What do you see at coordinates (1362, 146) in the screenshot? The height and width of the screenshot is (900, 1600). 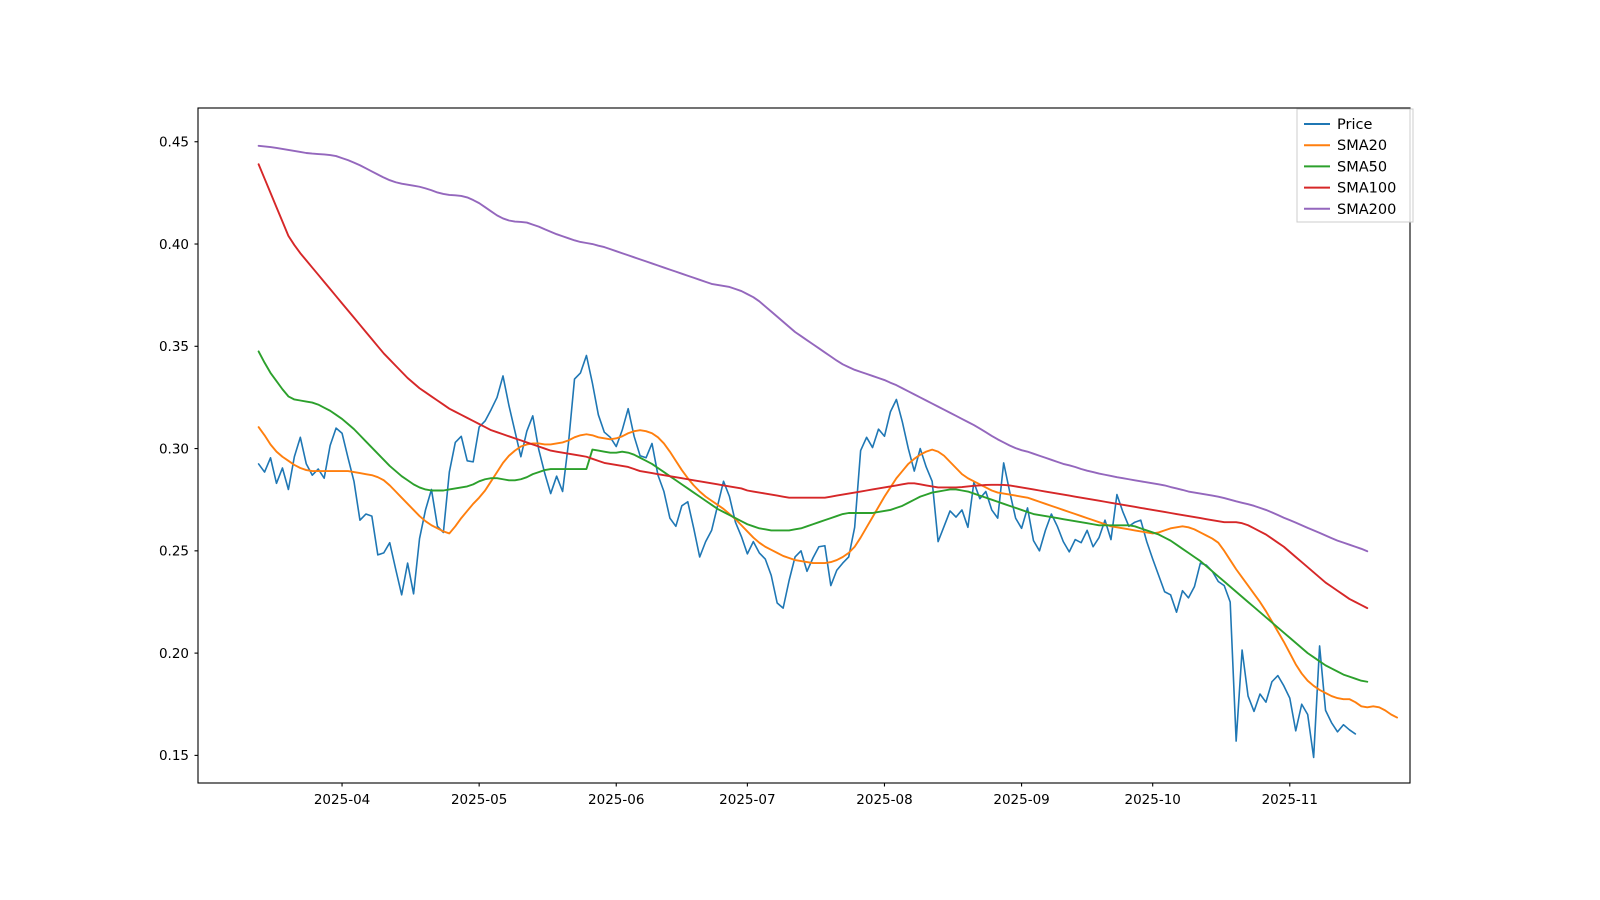 I see `legend-label-sma20: SMA20` at bounding box center [1362, 146].